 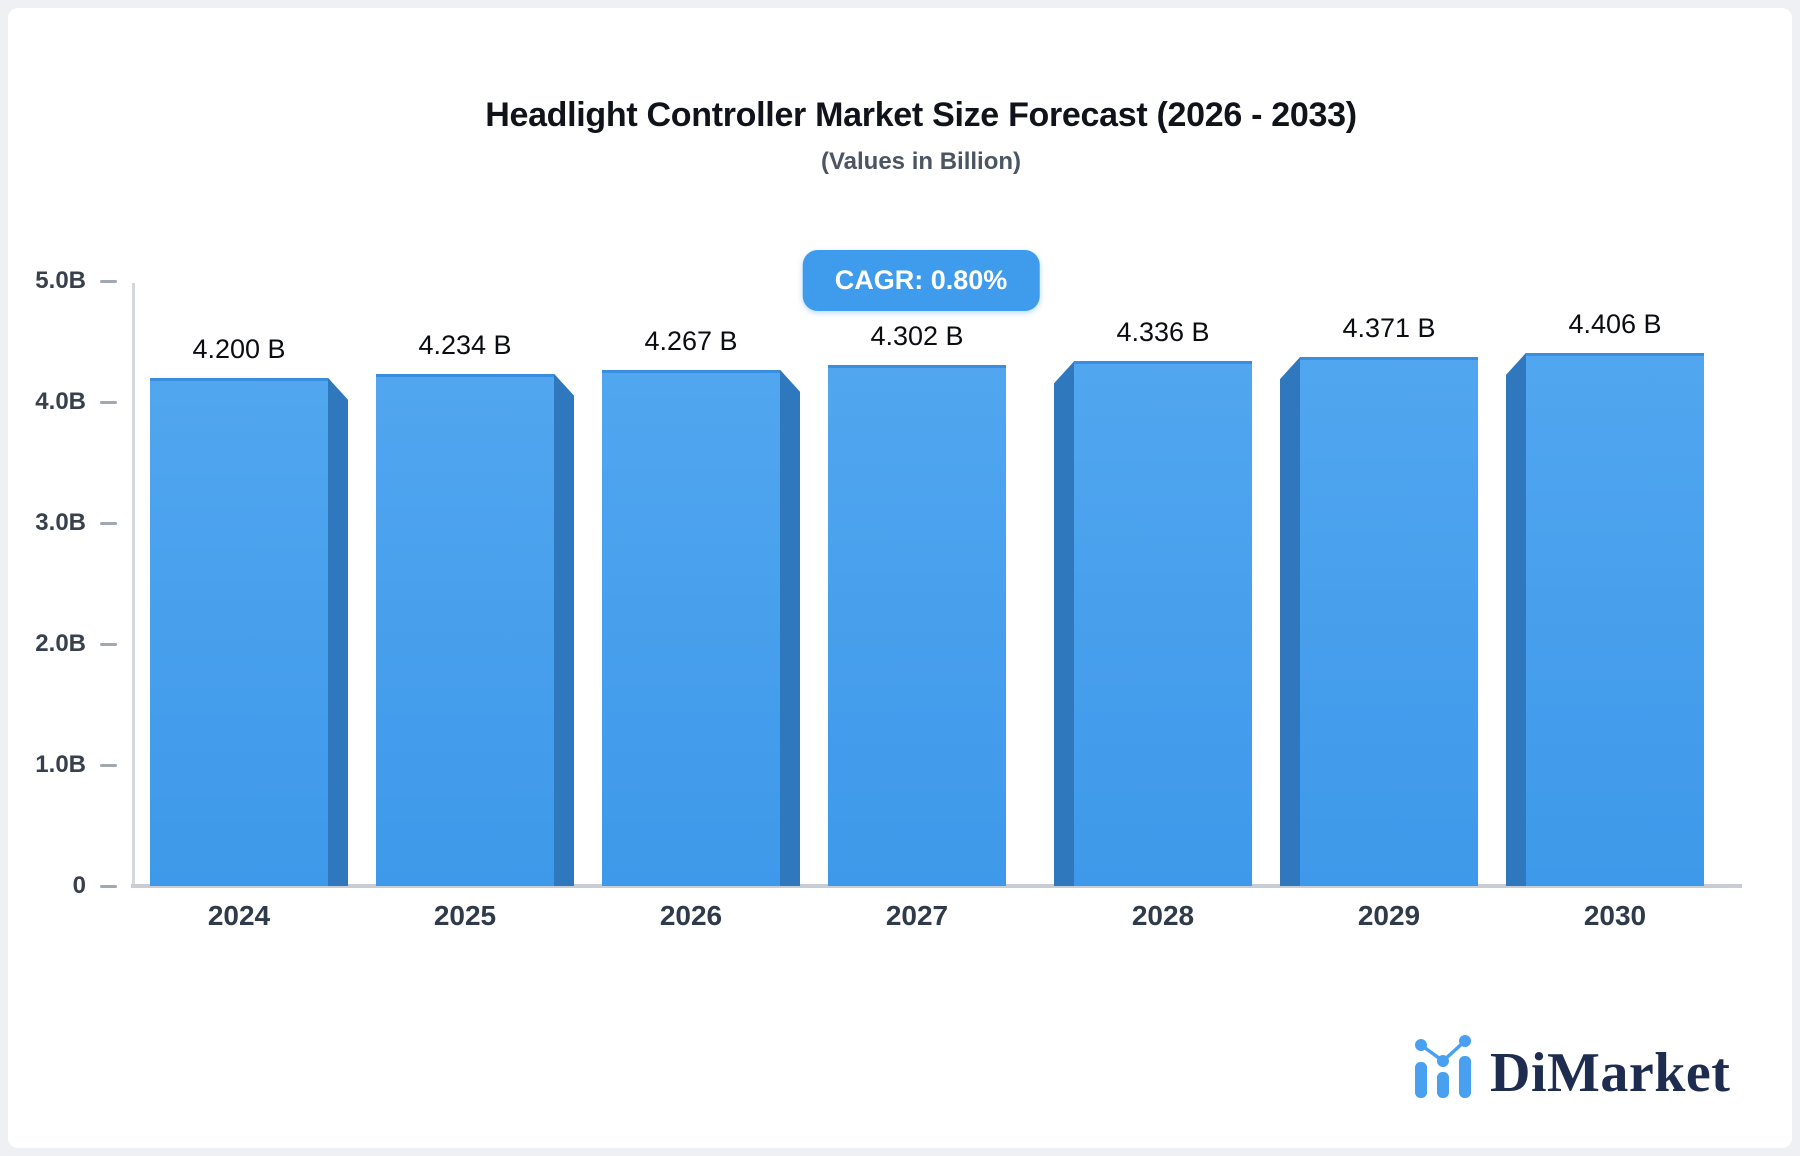 I want to click on x-axis-label-2030: 2030, so click(x=1615, y=915).